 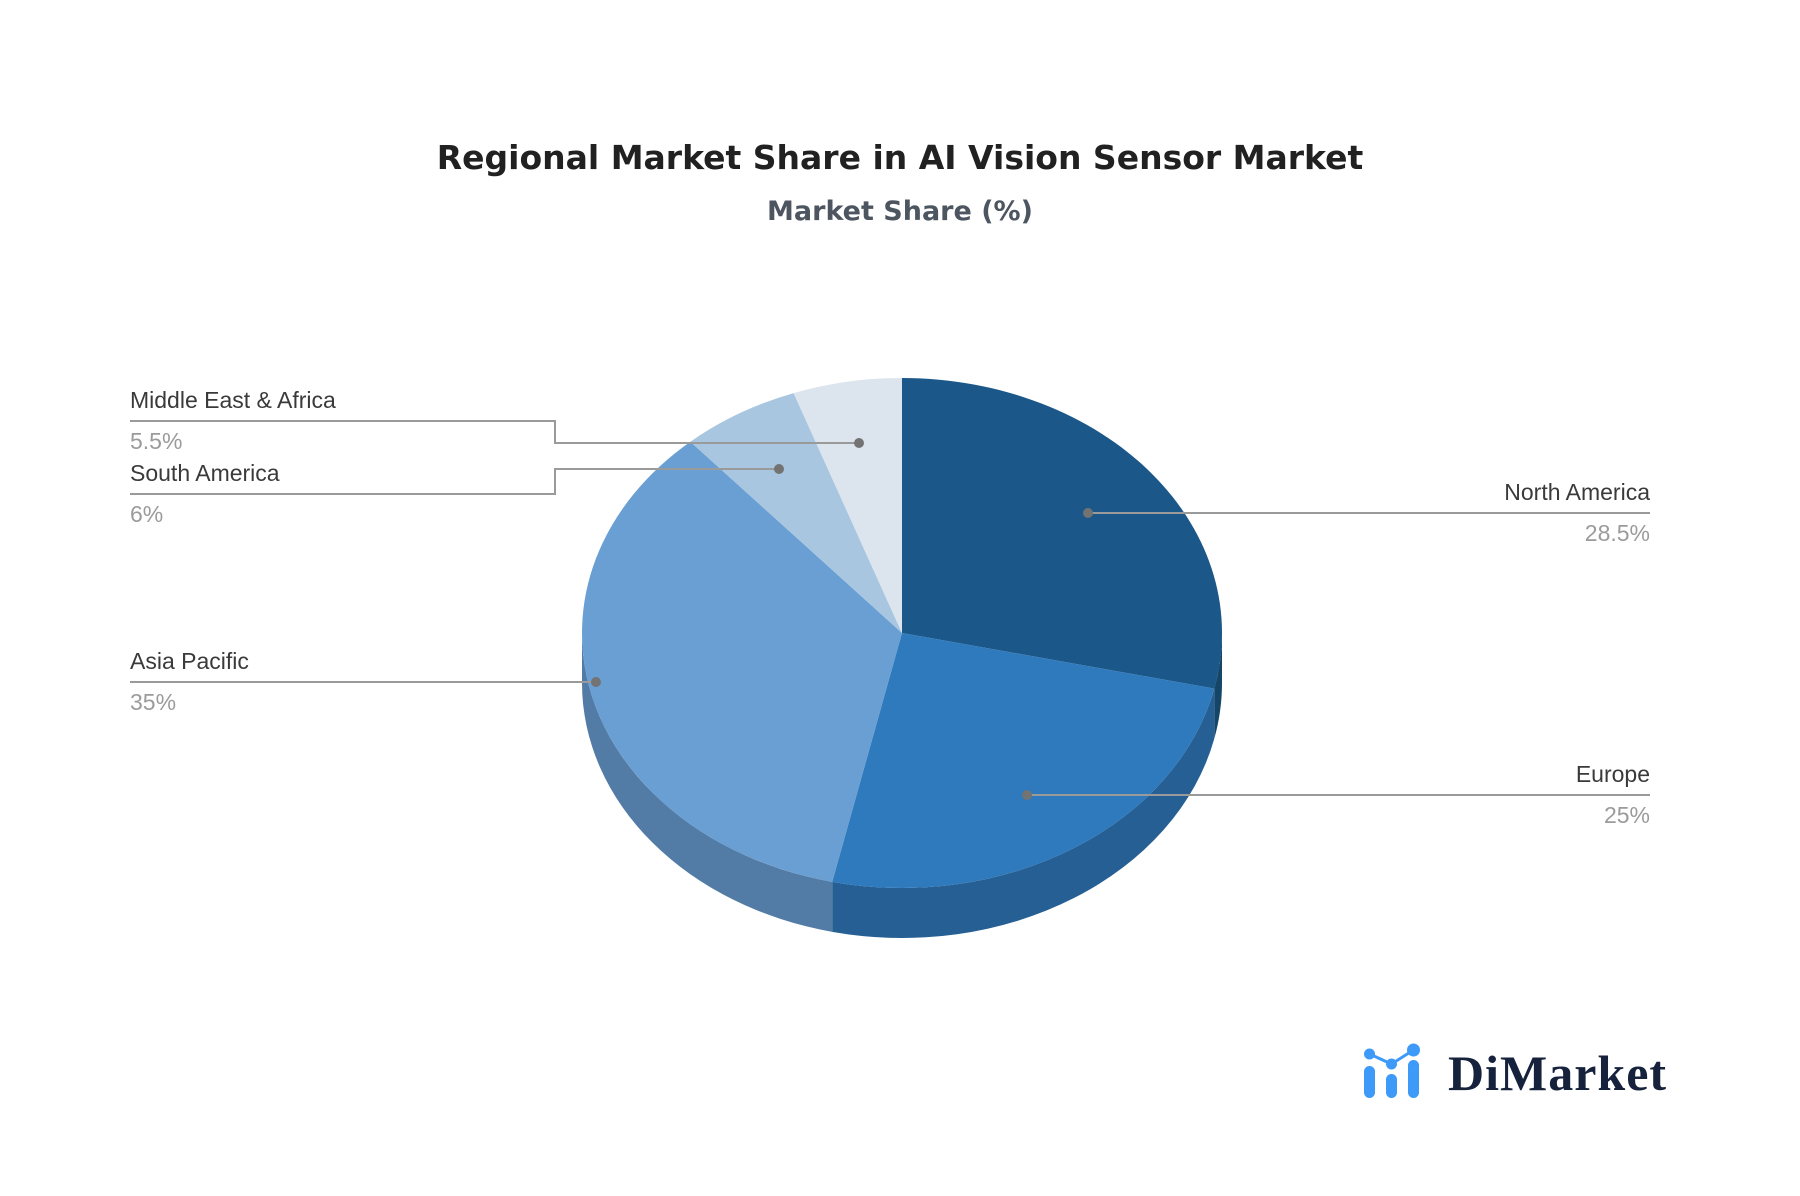 What do you see at coordinates (205, 493) in the screenshot?
I see `callout-south-america: South America 6%` at bounding box center [205, 493].